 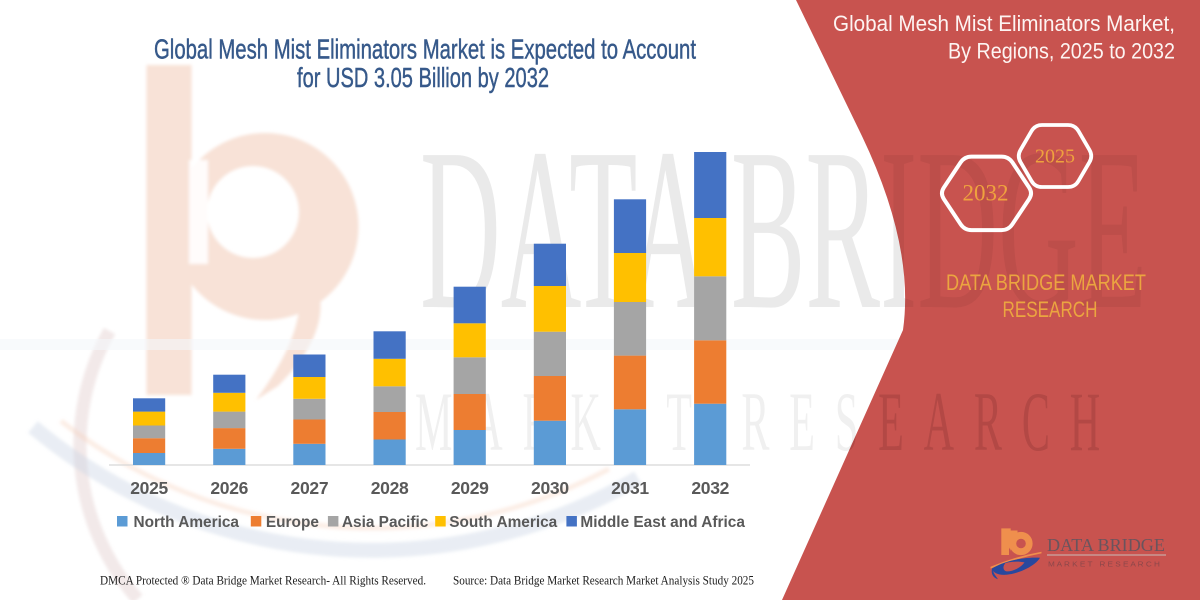 I want to click on svg-text: Europe, so click(x=292, y=522).